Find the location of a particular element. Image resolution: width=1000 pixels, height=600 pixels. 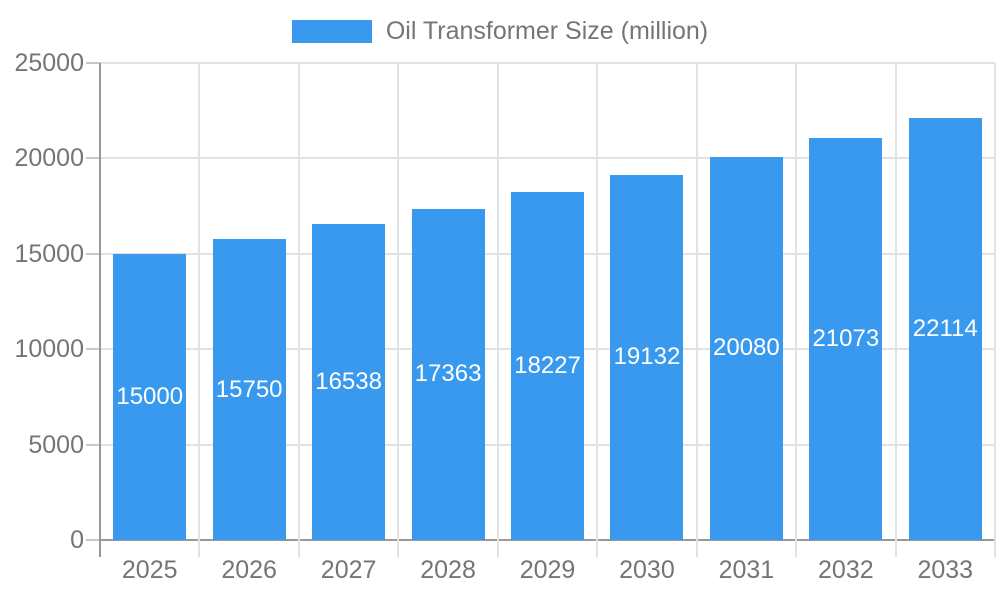

x-axis-label-2033: 2033 is located at coordinates (945, 570).